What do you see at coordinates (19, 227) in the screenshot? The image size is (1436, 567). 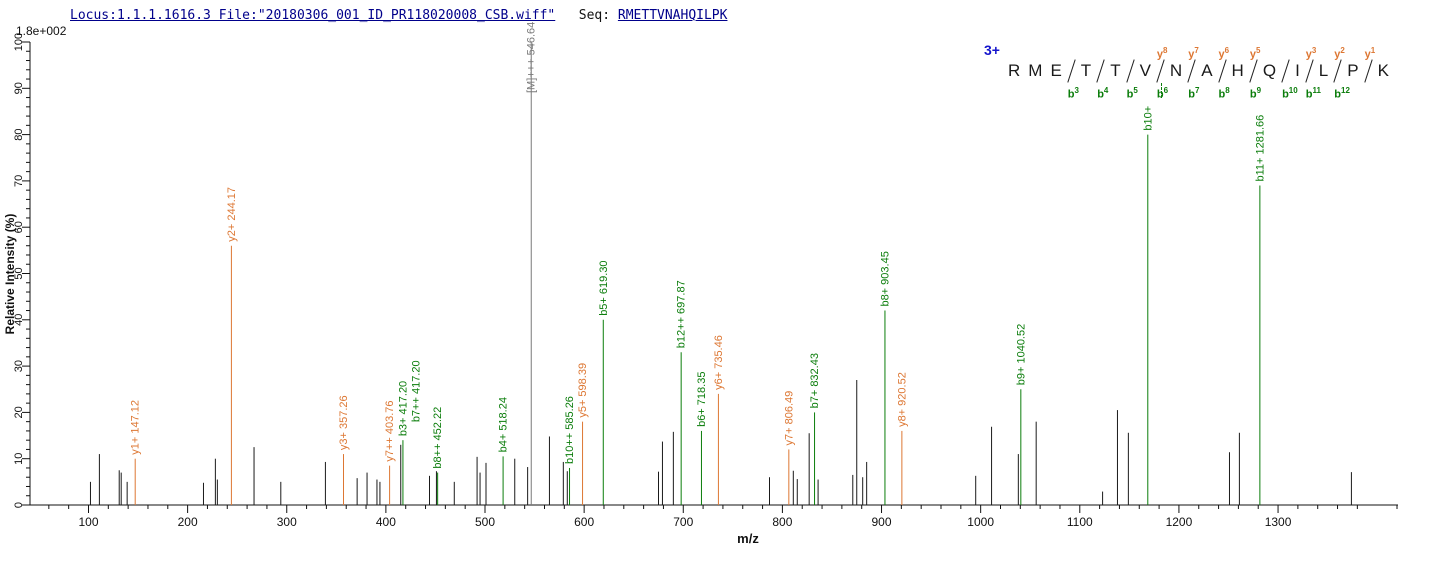 I see `y-tick-label: 60` at bounding box center [19, 227].